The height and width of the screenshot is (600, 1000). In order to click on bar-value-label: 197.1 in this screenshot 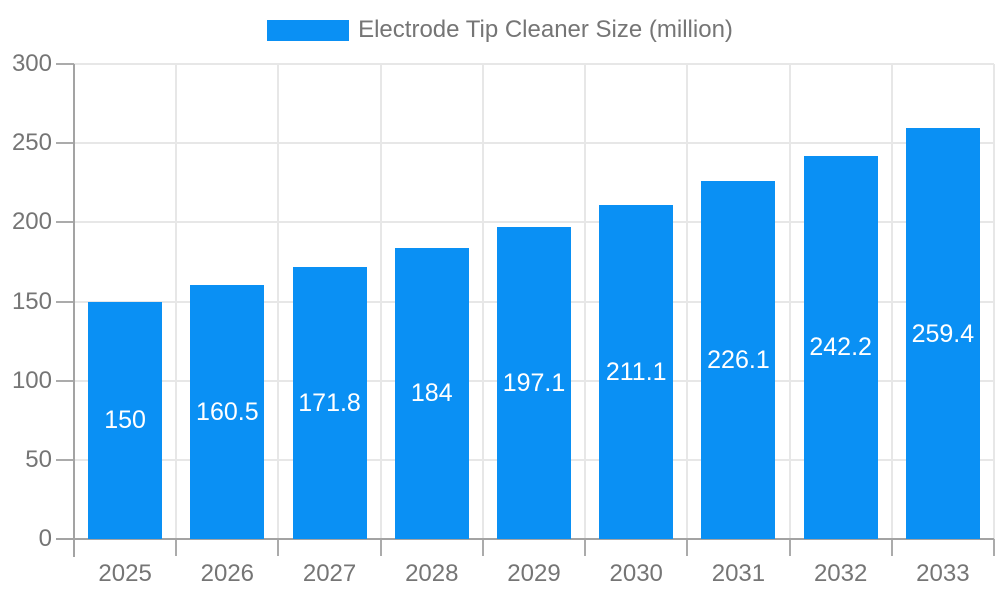, I will do `click(534, 382)`.